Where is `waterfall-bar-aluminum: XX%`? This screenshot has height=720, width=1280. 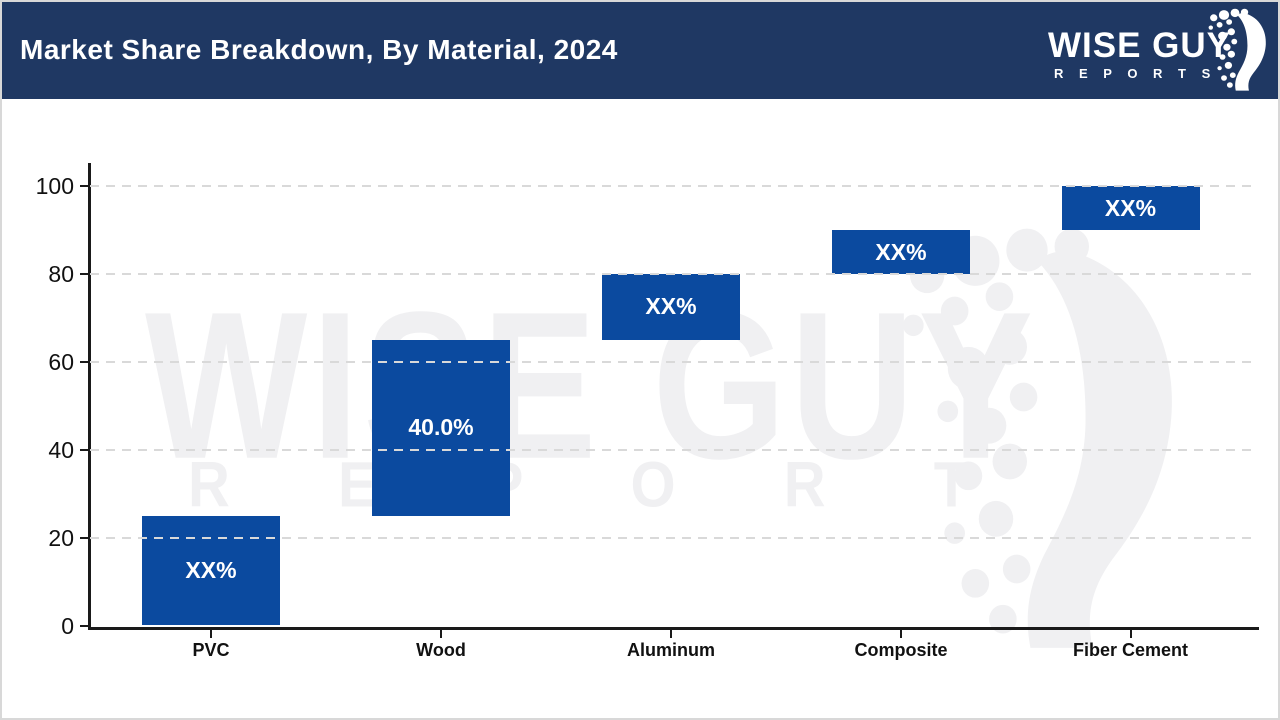 waterfall-bar-aluminum: XX% is located at coordinates (671, 306).